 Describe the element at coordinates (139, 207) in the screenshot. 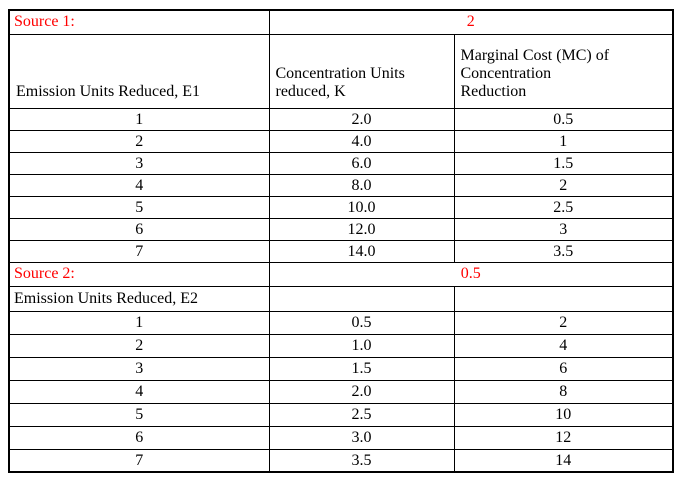

I see `e1-value: 5` at that location.